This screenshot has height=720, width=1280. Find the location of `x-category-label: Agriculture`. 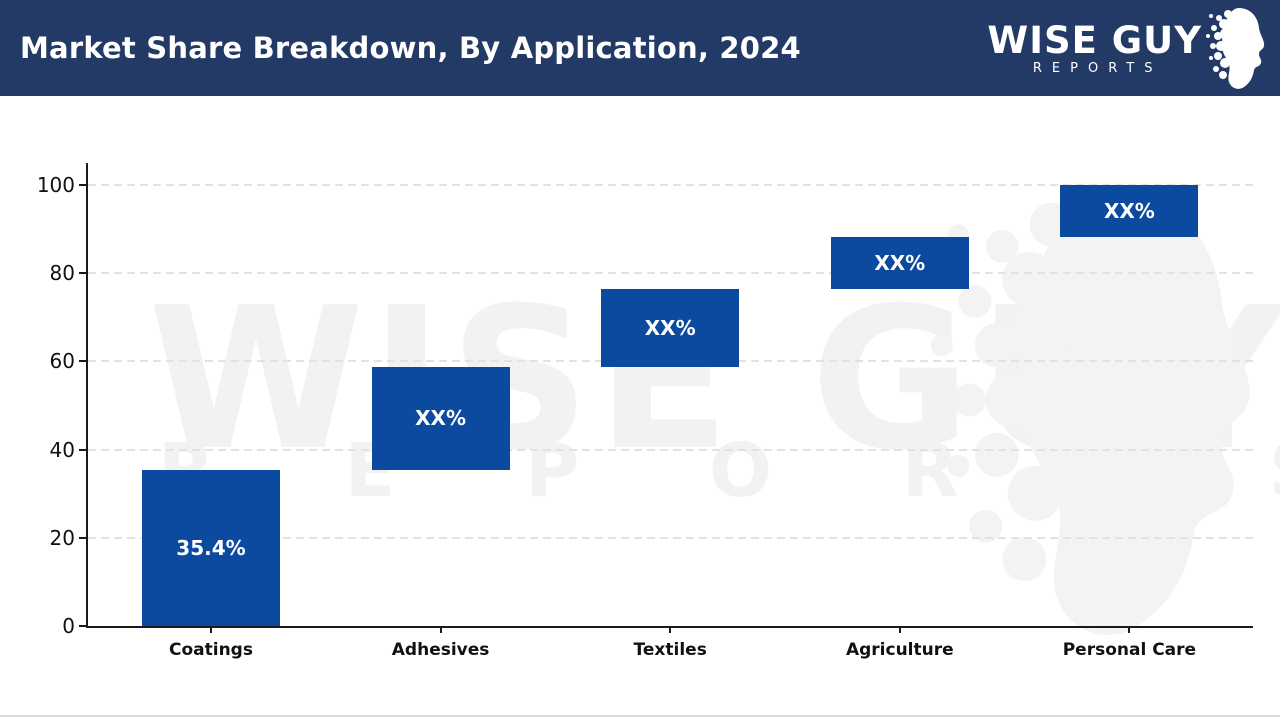

x-category-label: Agriculture is located at coordinates (899, 650).